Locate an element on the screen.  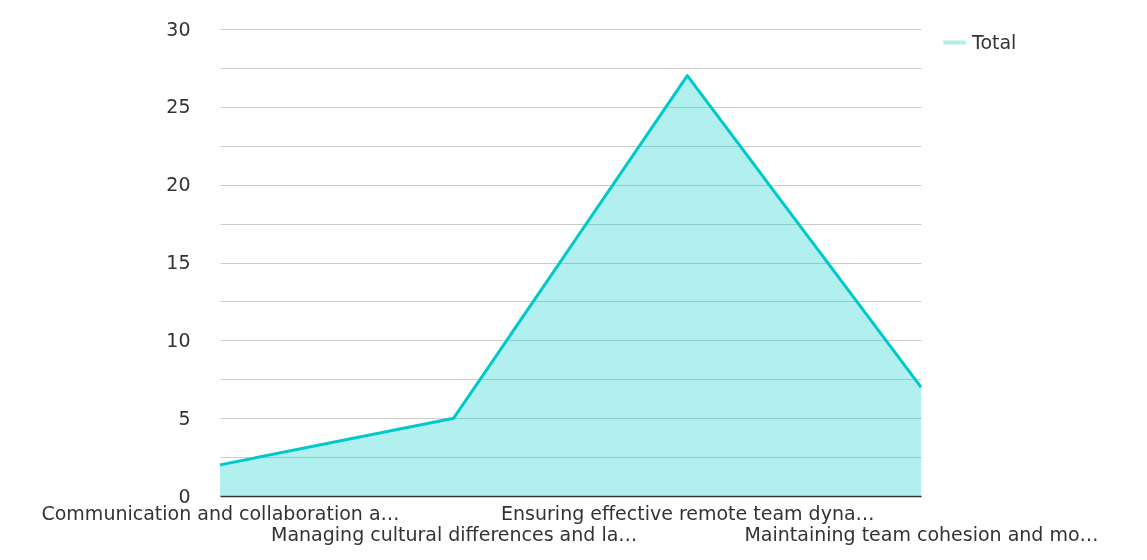
y-tick-label: 0 is located at coordinates (184, 495).